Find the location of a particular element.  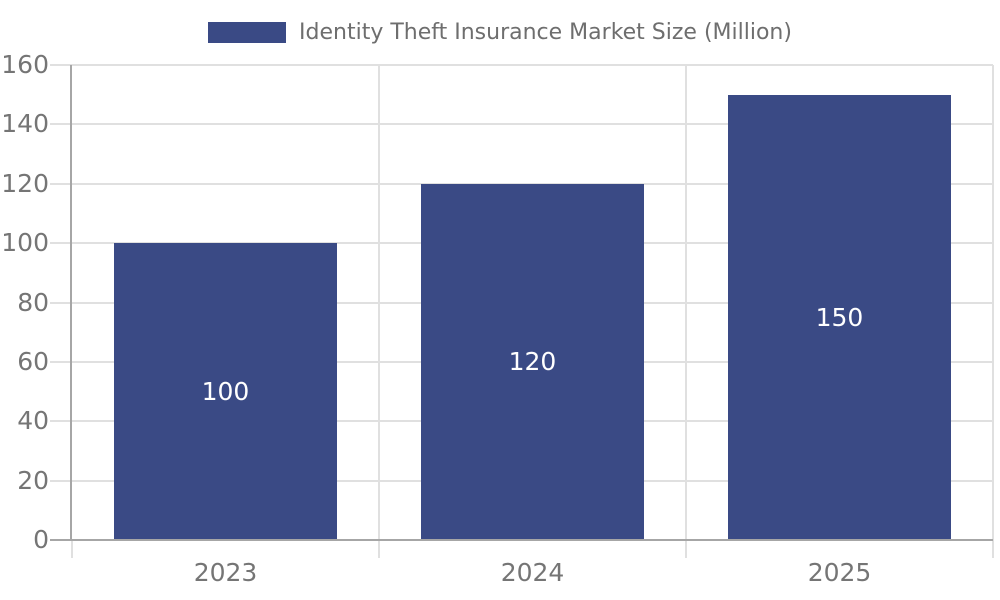

y-tick-label: 20 is located at coordinates (33, 480).